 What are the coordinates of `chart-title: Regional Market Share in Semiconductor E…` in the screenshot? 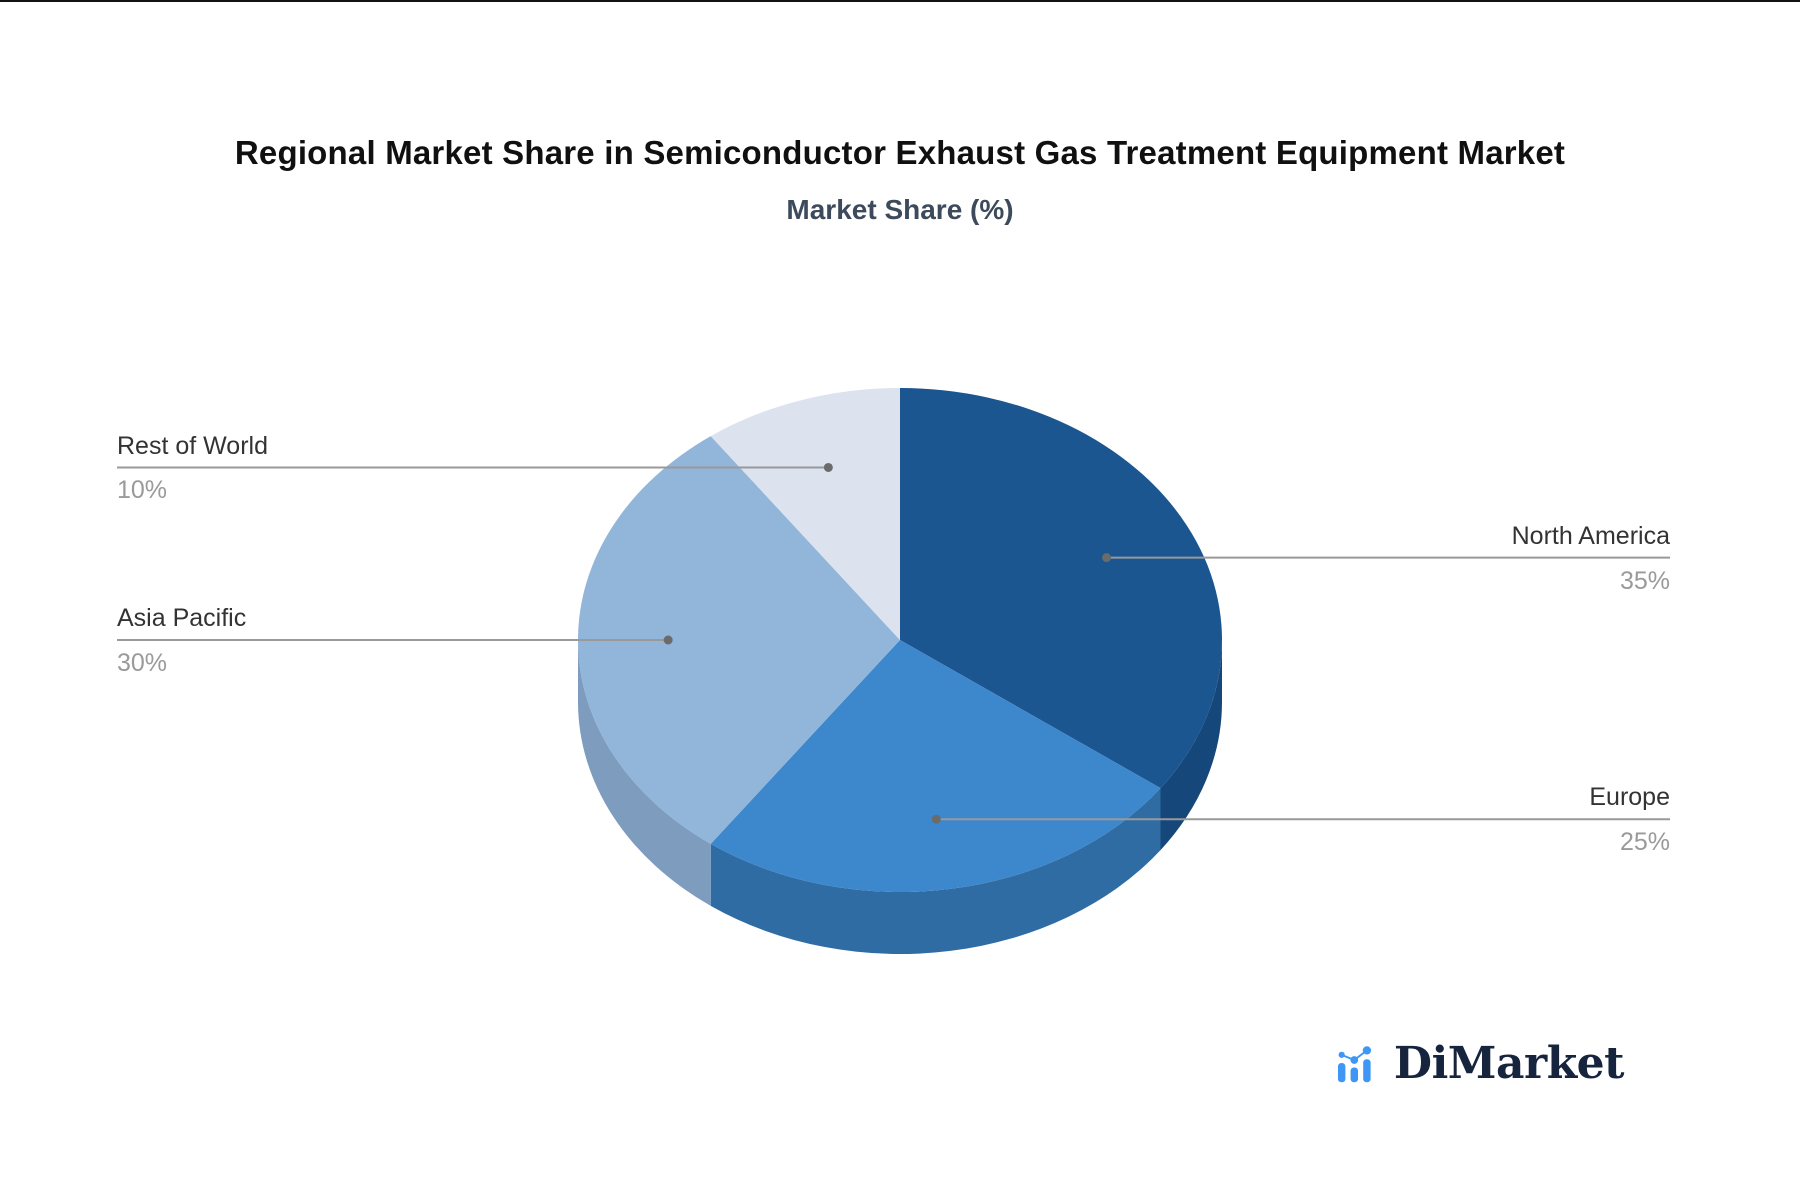 It's located at (900, 152).